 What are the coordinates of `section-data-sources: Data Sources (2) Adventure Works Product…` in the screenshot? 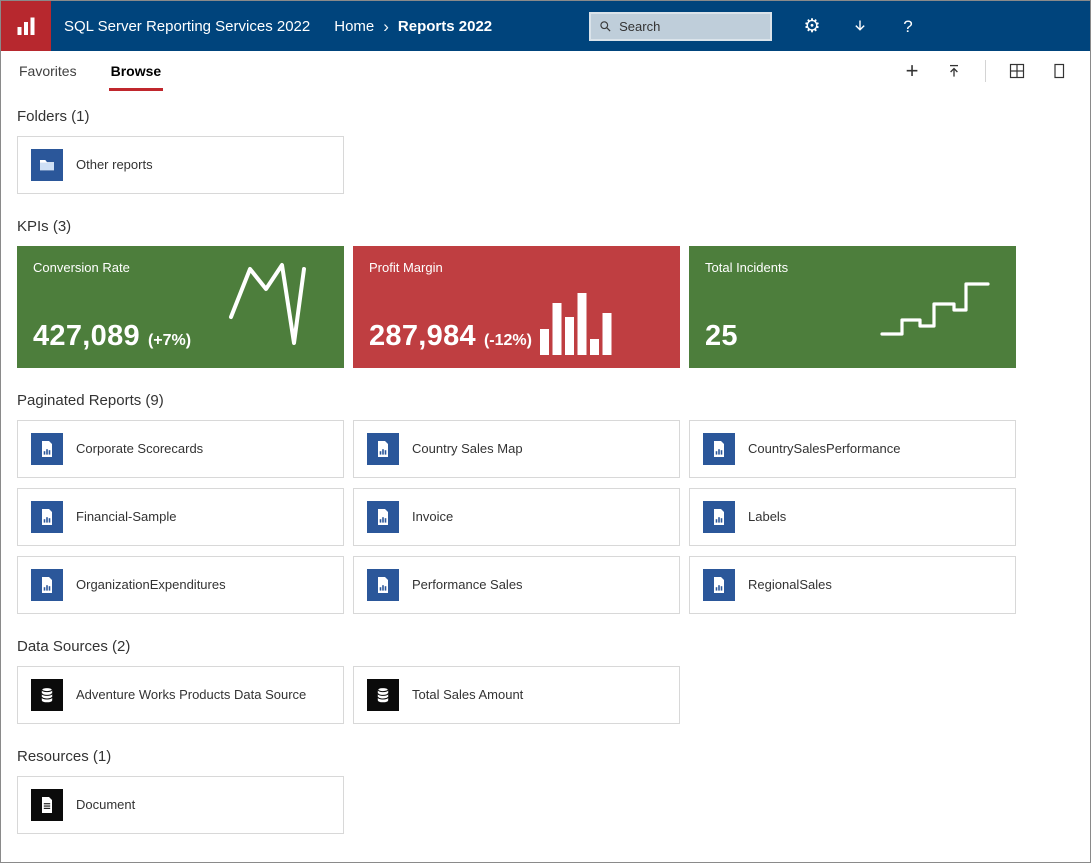 It's located at (545, 681).